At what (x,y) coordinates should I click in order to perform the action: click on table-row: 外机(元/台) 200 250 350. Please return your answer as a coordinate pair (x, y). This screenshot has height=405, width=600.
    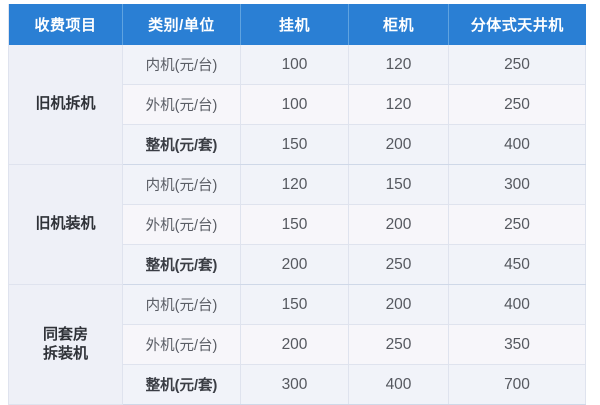
    Looking at the image, I should click on (297, 344).